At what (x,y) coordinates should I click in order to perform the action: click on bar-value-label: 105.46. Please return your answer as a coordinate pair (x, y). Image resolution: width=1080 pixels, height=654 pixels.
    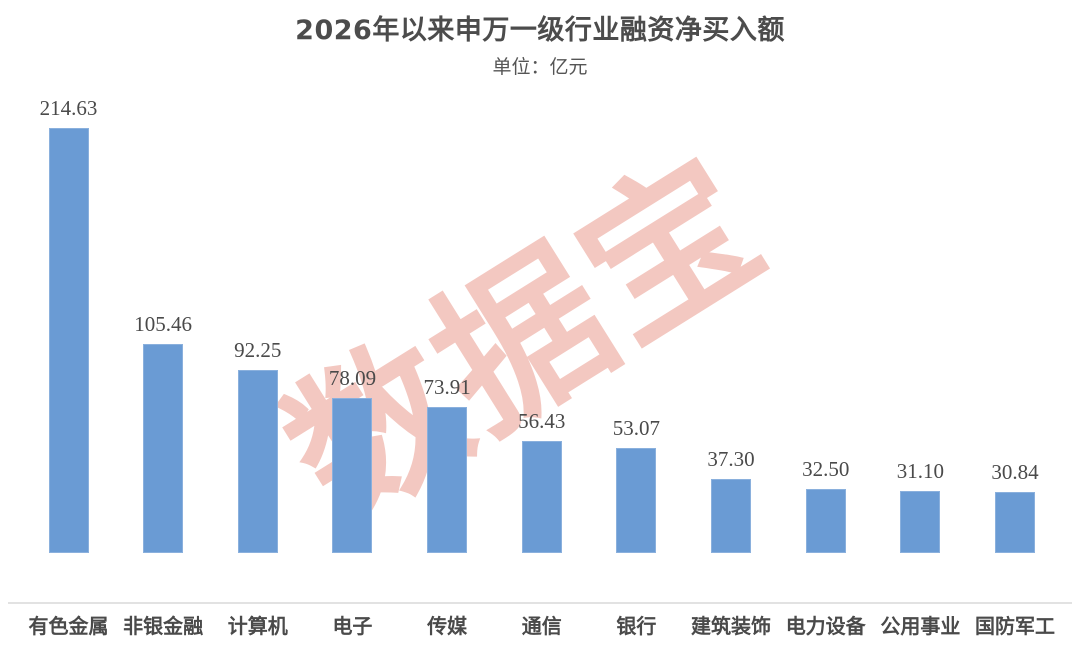
    Looking at the image, I should click on (163, 324).